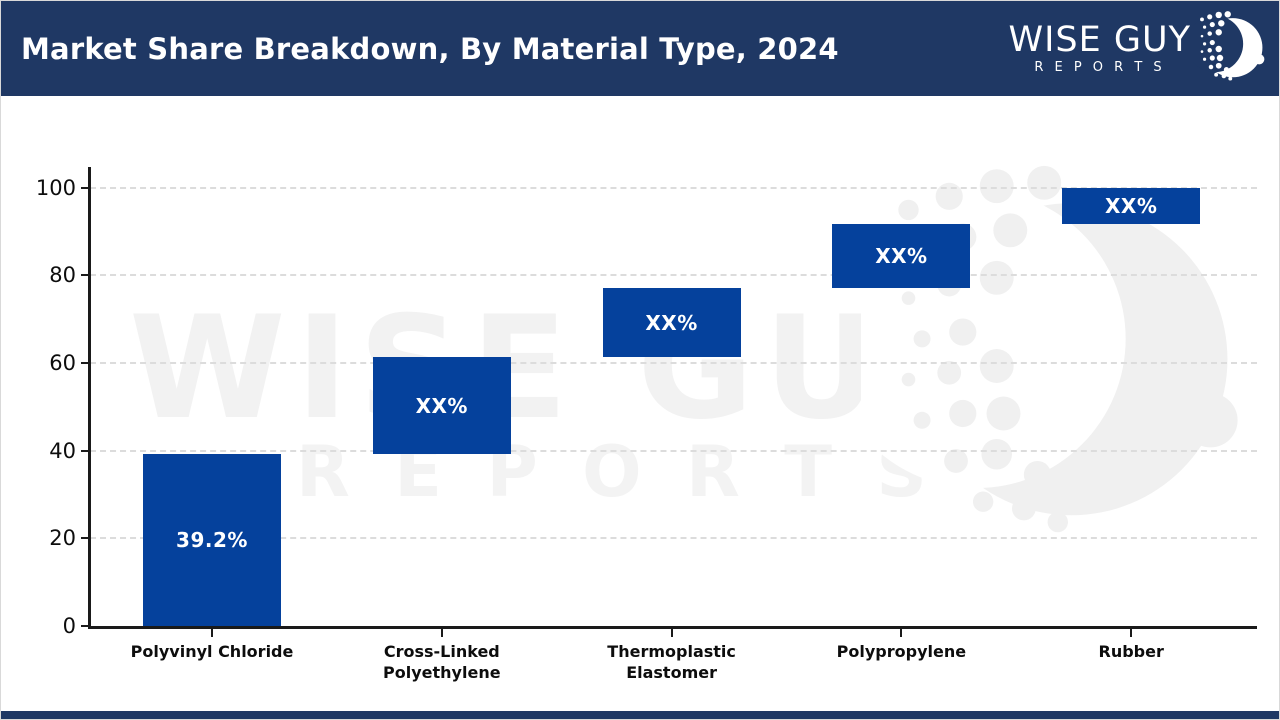 The height and width of the screenshot is (720, 1280). What do you see at coordinates (62, 538) in the screenshot?
I see `y-tick-label: 20` at bounding box center [62, 538].